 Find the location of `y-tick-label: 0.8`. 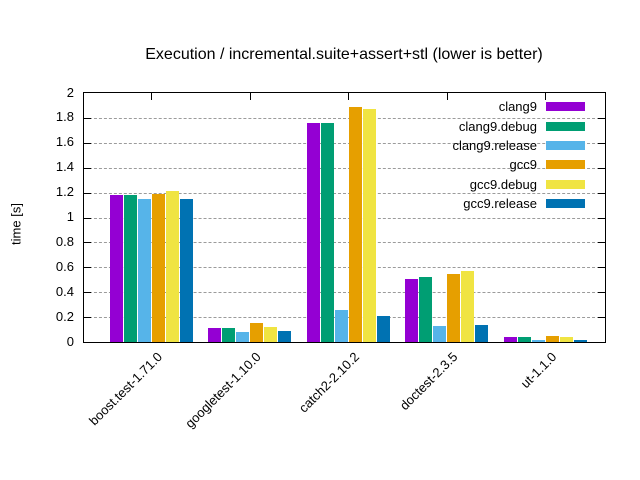

y-tick-label: 0.8 is located at coordinates (64, 241).